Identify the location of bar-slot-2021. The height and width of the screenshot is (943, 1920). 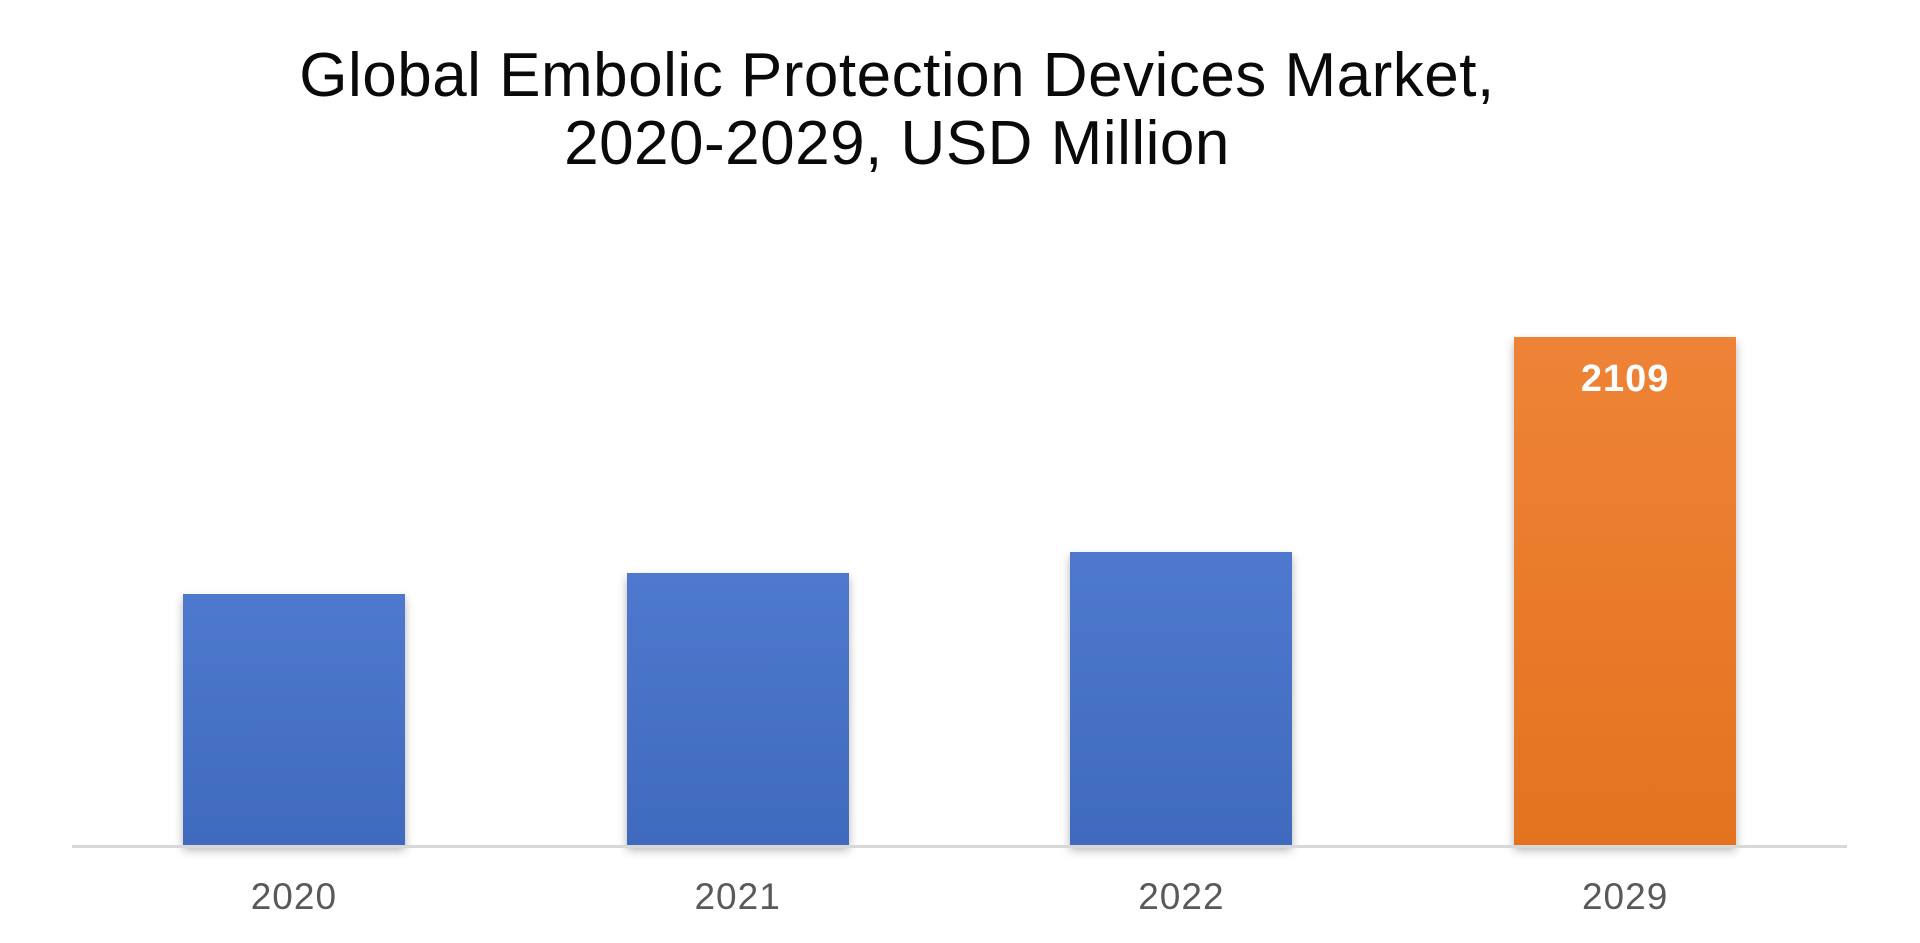
(738, 580).